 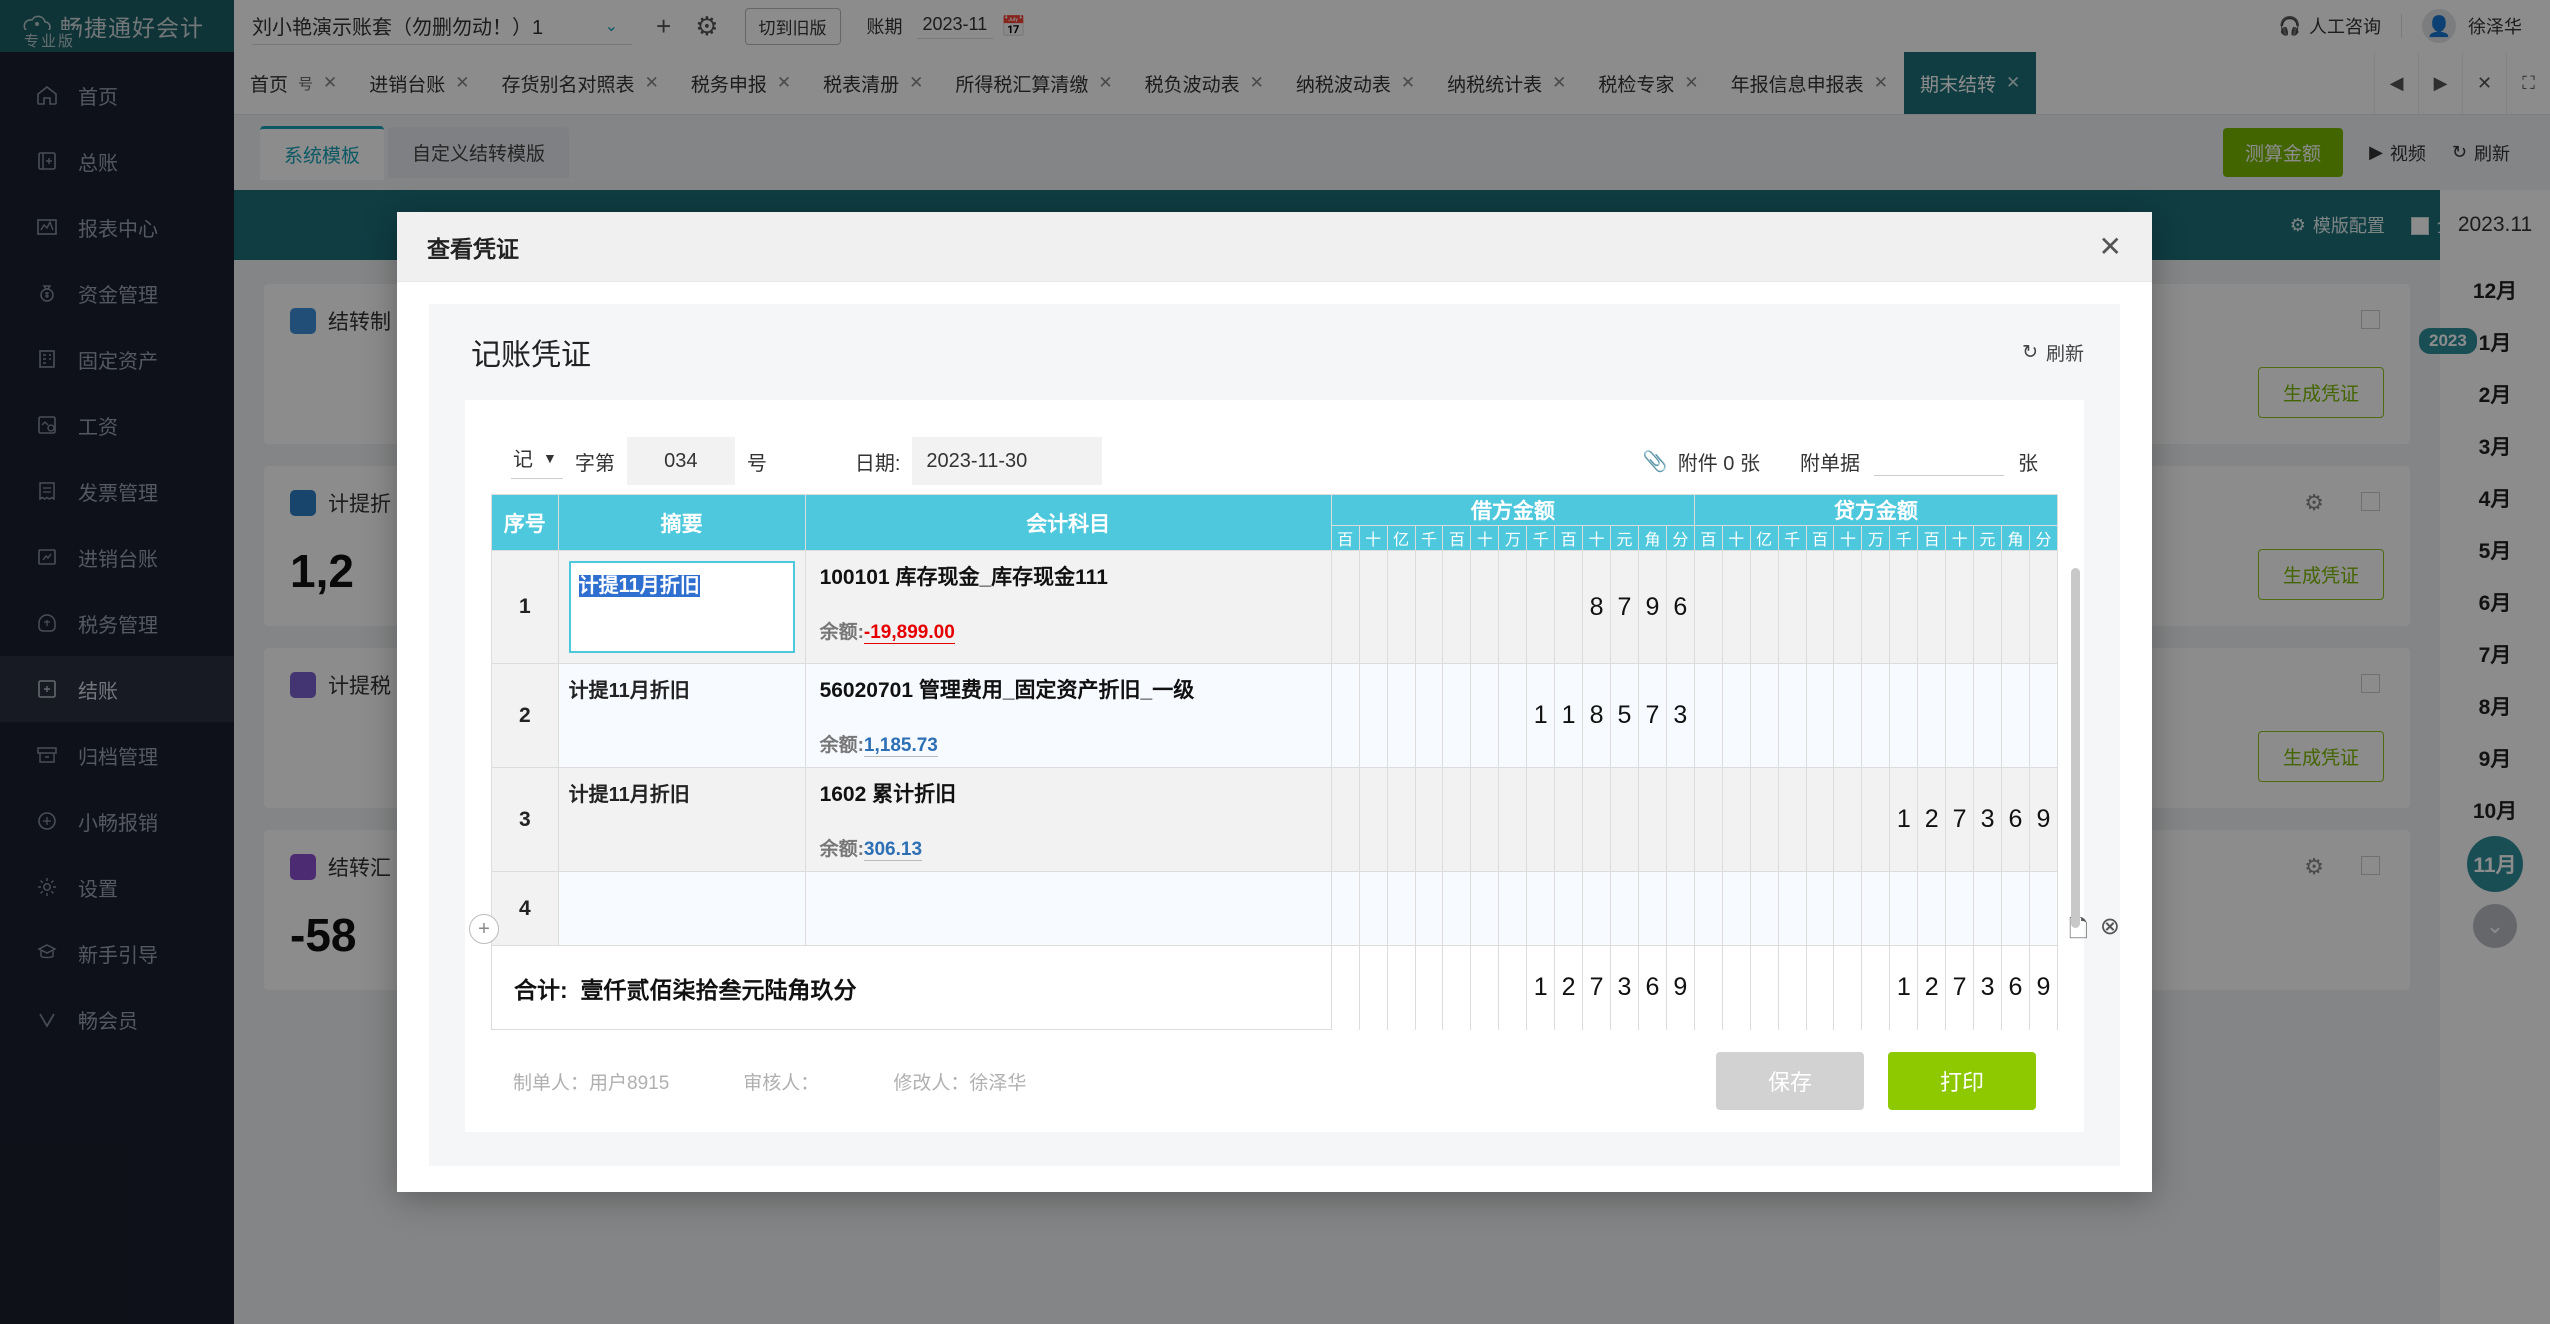 I want to click on close-icon: ✕, so click(x=2110, y=246).